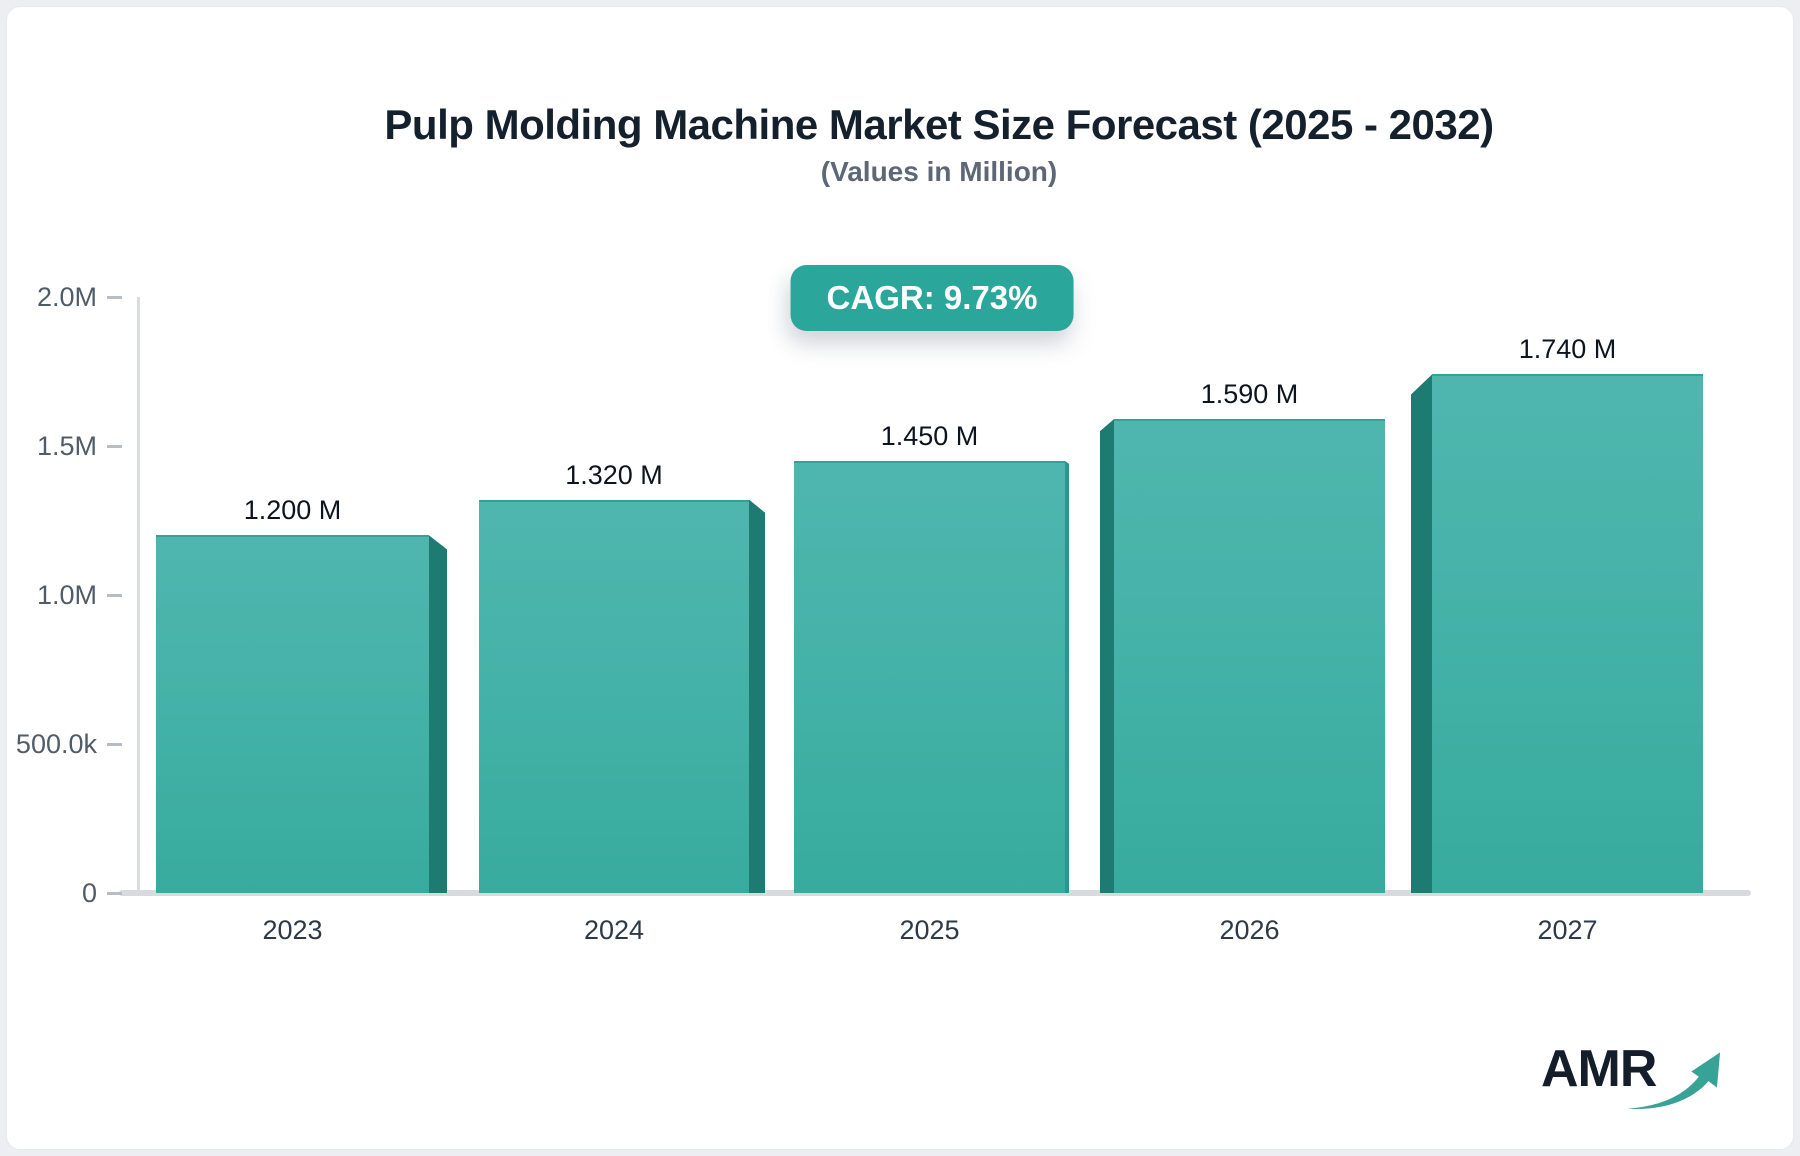  I want to click on bar-side-face-2025, so click(1067, 676).